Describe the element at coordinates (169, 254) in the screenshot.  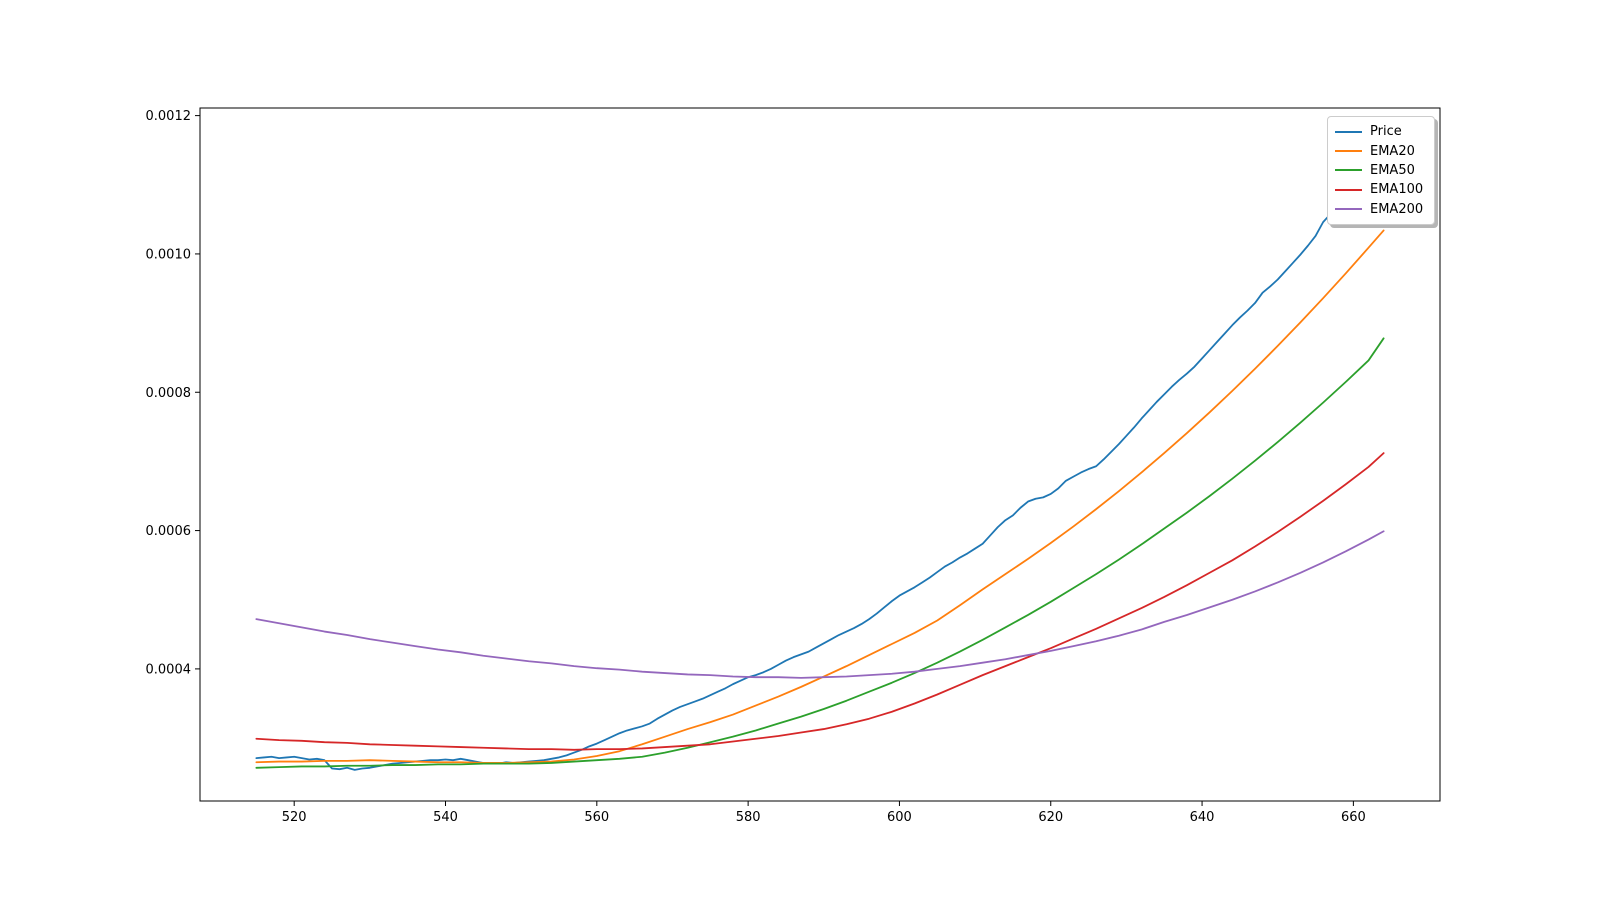
I see `y-tick-label: 0.0010` at that location.